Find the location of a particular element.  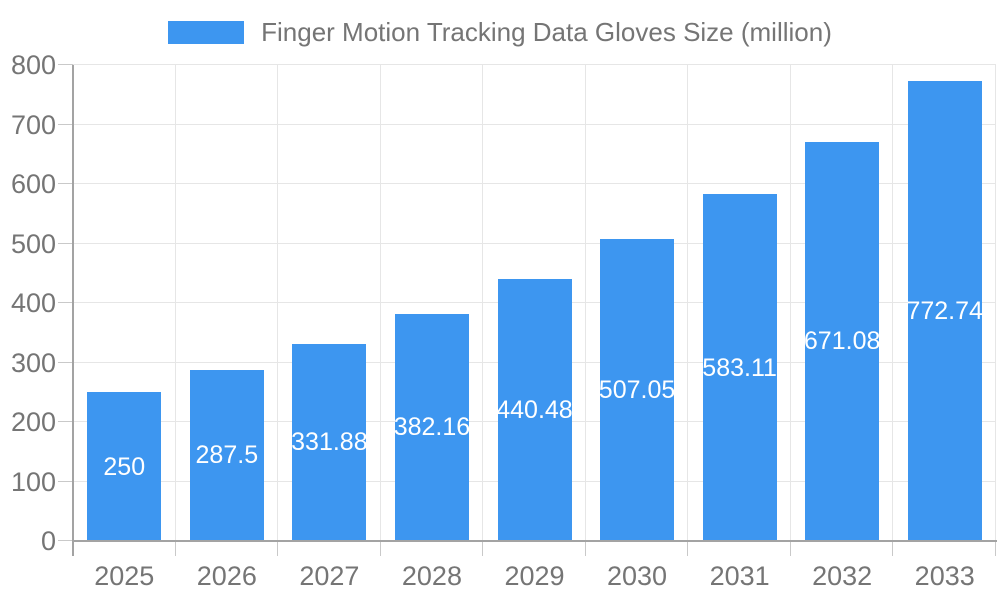

y-tick-label: 700 is located at coordinates (33, 124).